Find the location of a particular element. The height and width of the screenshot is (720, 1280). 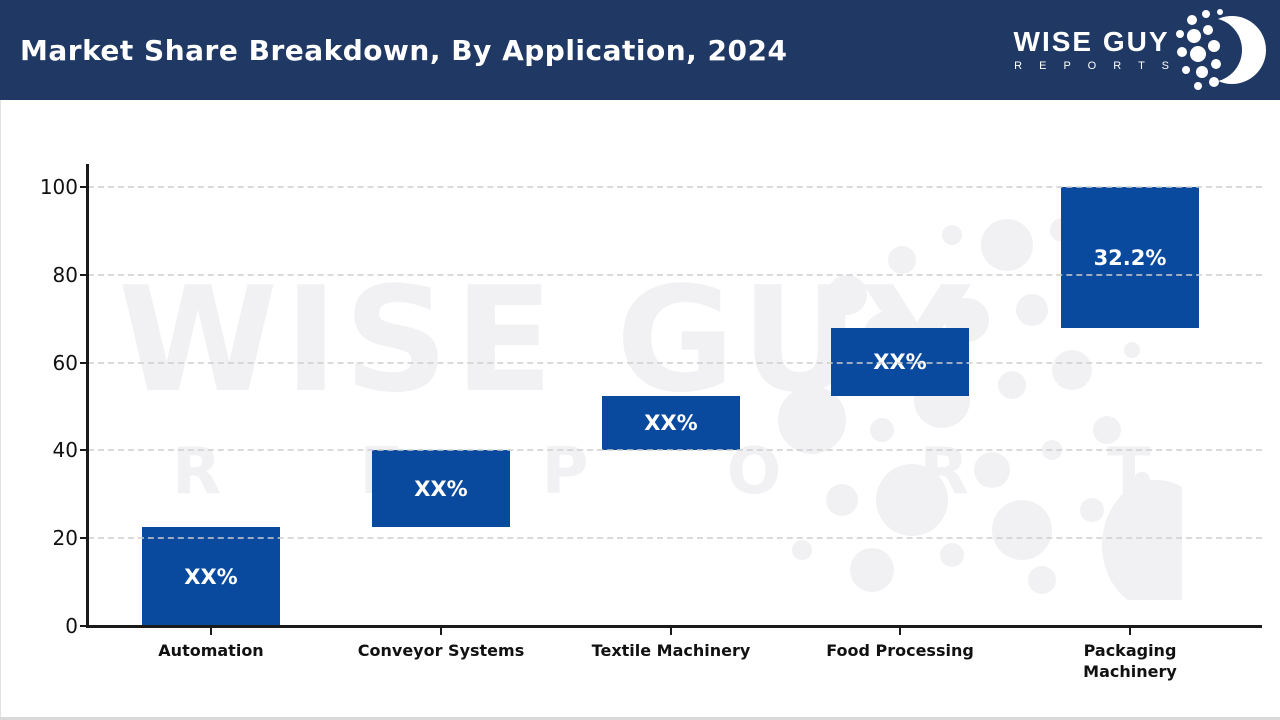

x-axis-line is located at coordinates (674, 626).